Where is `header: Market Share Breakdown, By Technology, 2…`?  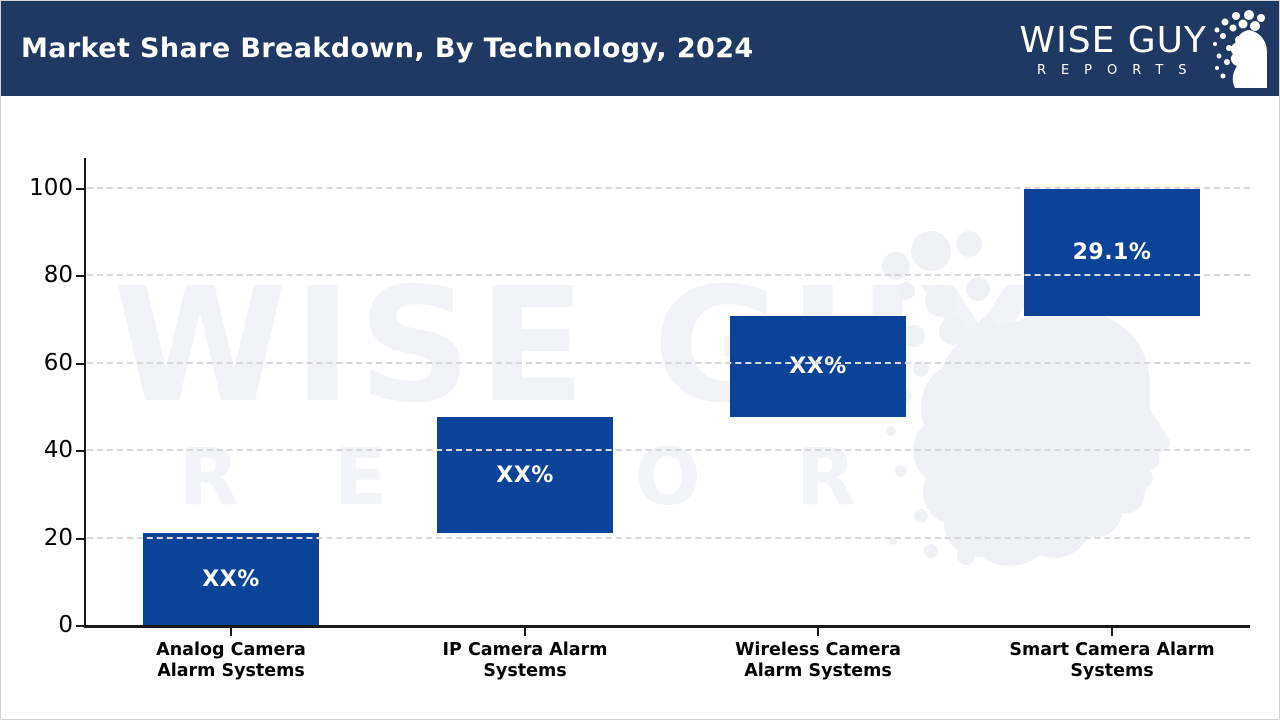 header: Market Share Breakdown, By Technology, 2… is located at coordinates (640, 48).